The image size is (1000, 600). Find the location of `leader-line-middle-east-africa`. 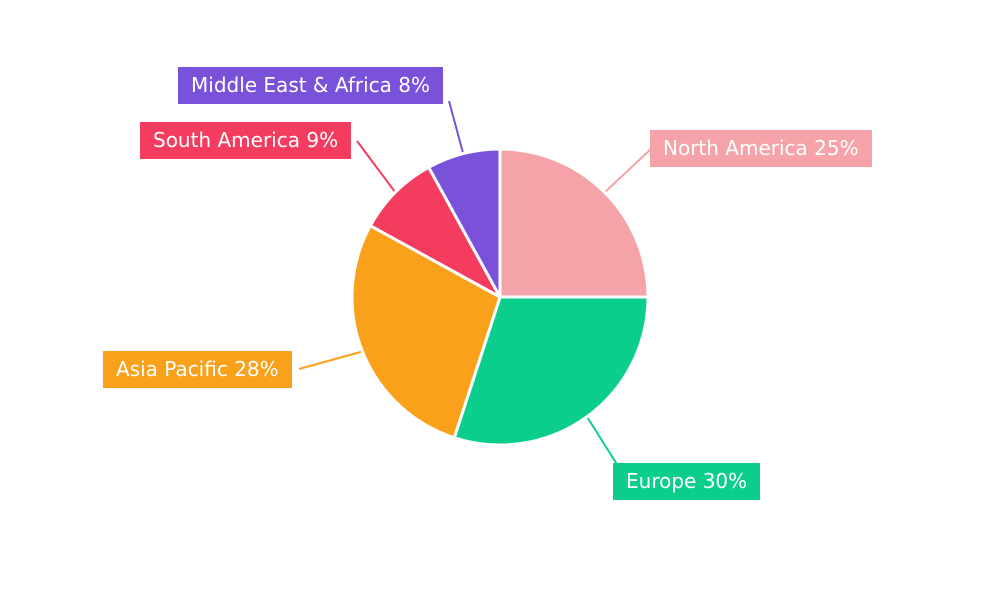

leader-line-middle-east-africa is located at coordinates (456, 127).